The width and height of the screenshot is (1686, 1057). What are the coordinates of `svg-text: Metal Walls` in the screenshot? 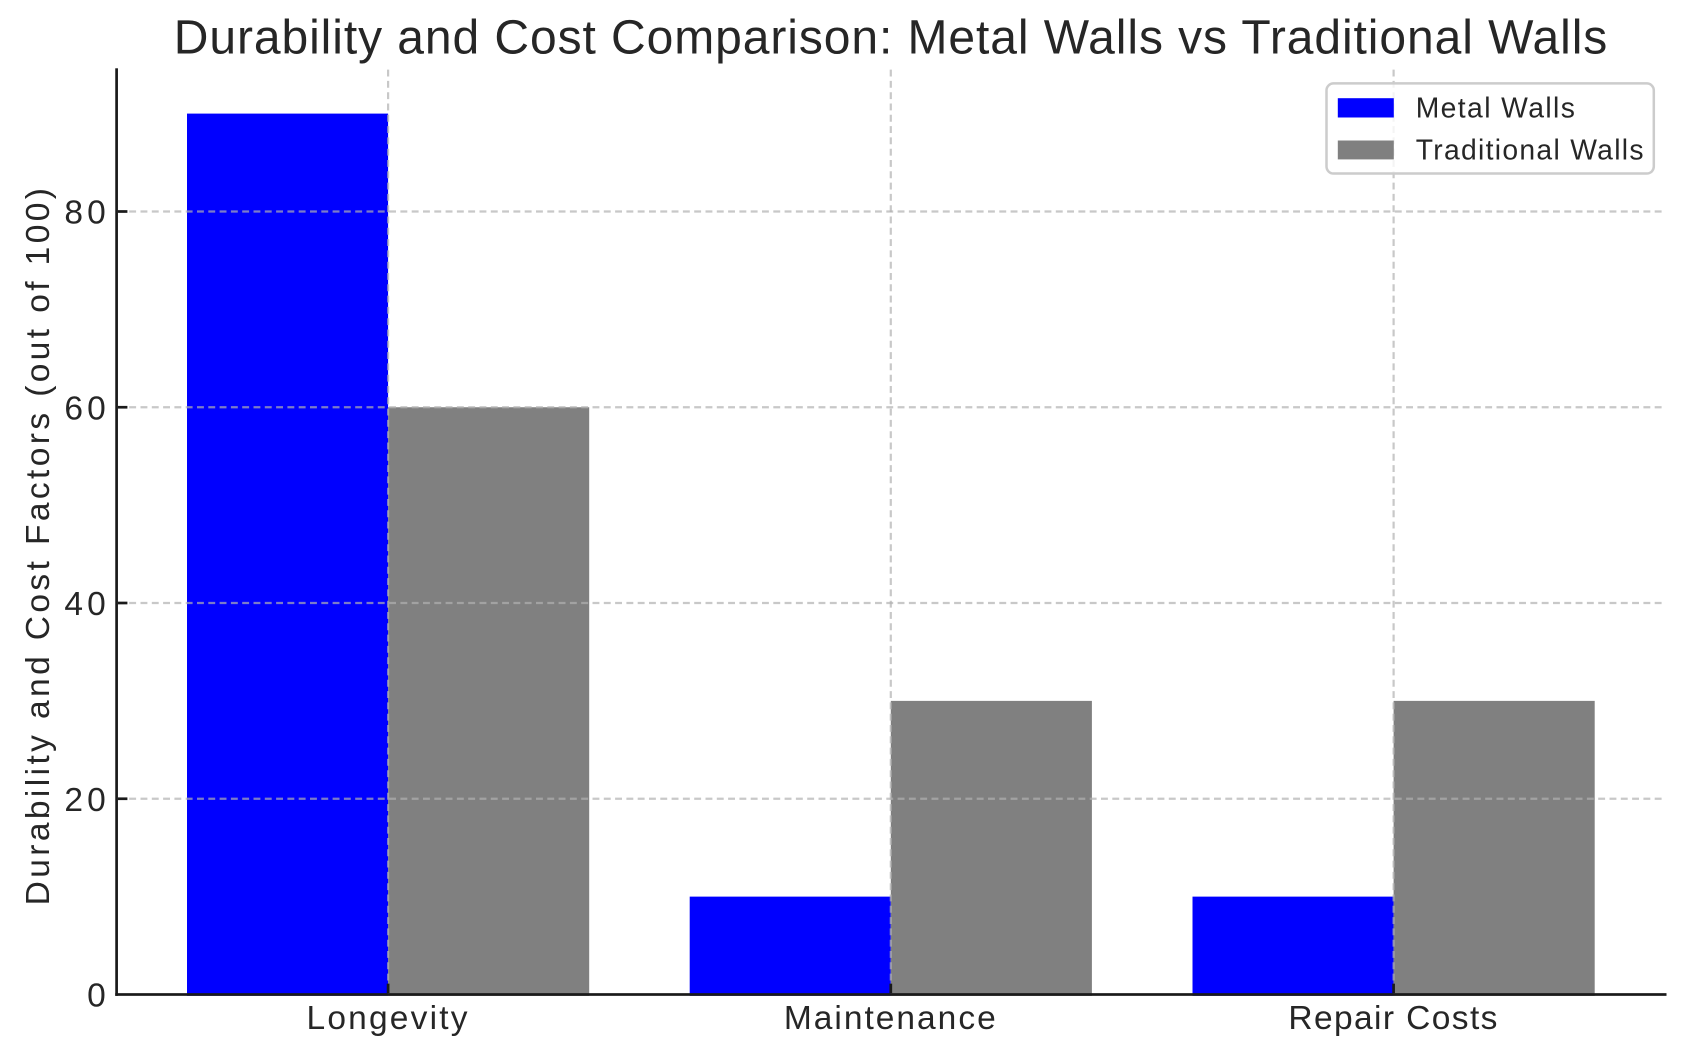 It's located at (1496, 108).